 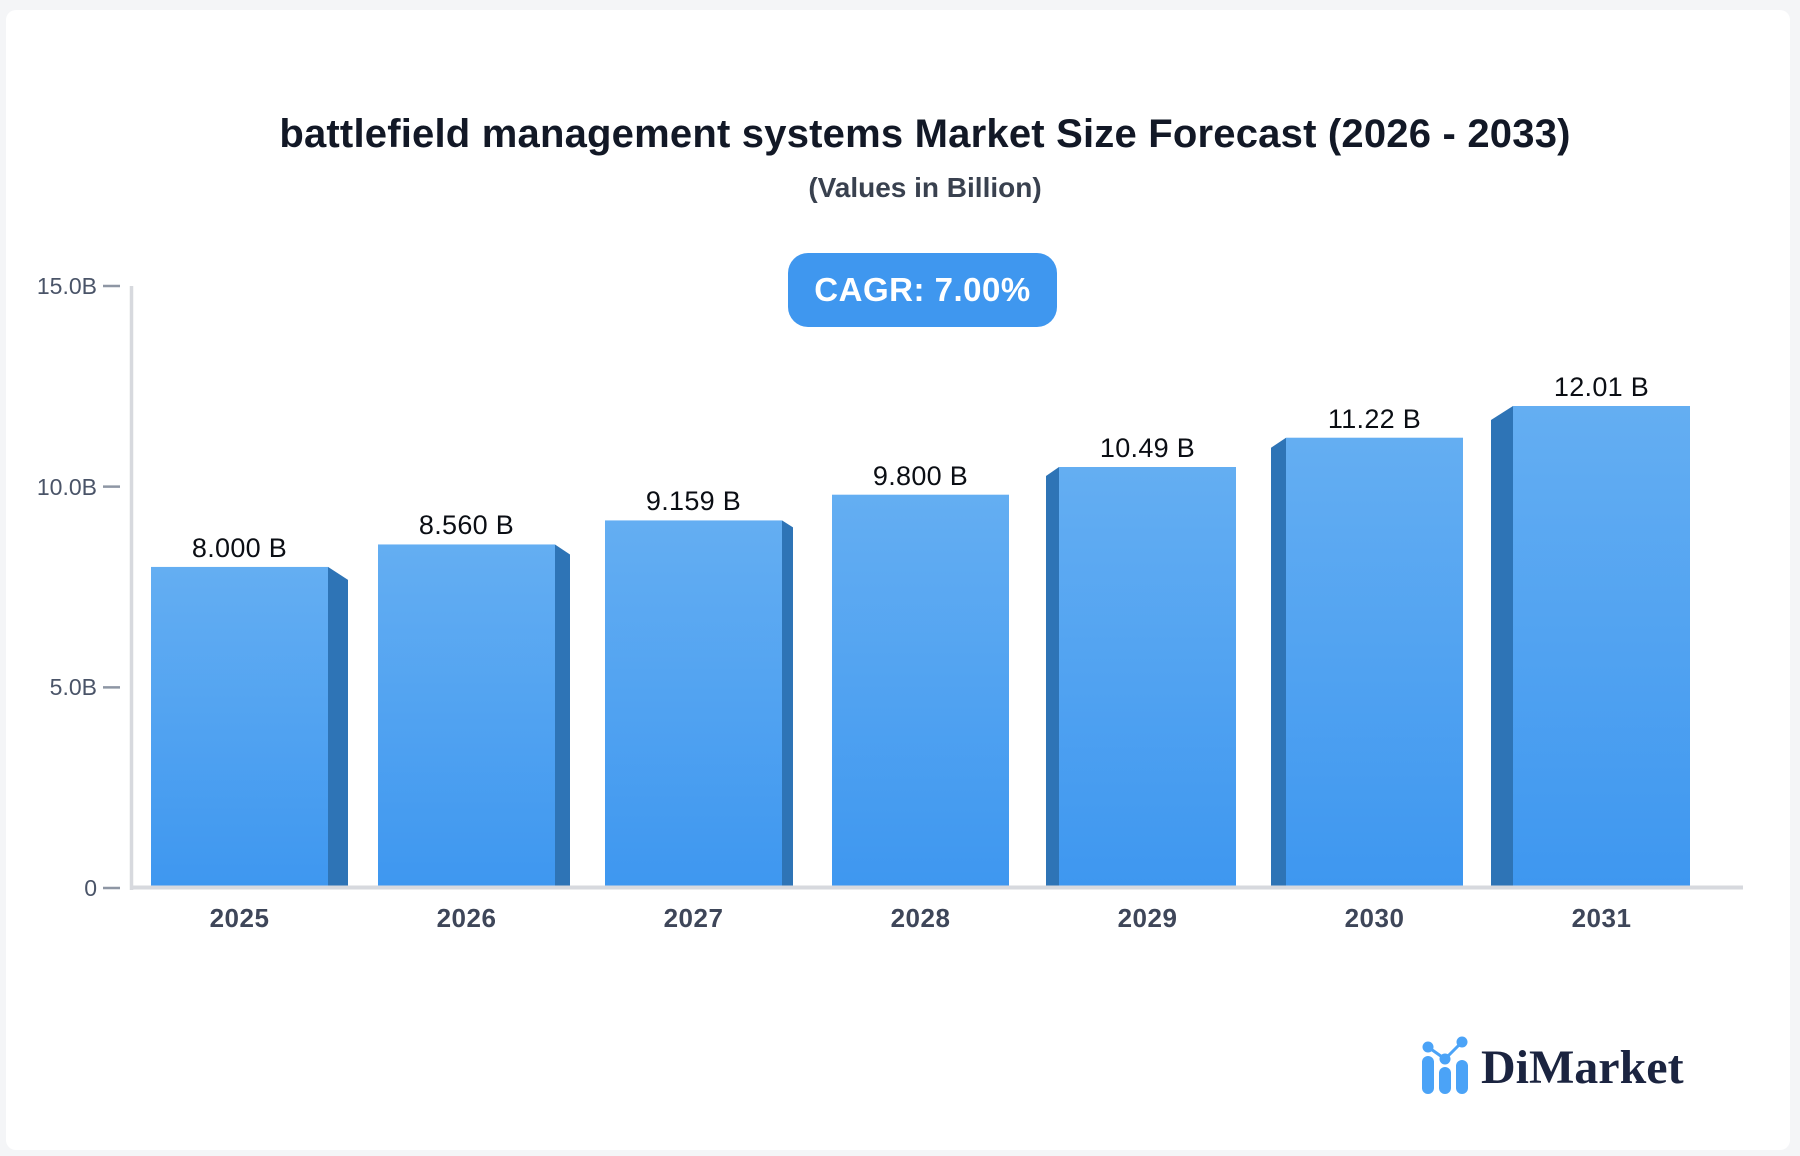 What do you see at coordinates (920, 690) in the screenshot?
I see `bar-2028` at bounding box center [920, 690].